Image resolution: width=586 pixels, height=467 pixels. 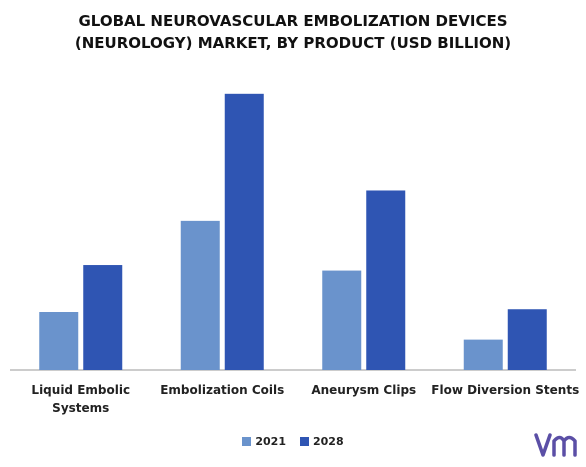 I want to click on mrfr-logo-icon, so click(x=555, y=445).